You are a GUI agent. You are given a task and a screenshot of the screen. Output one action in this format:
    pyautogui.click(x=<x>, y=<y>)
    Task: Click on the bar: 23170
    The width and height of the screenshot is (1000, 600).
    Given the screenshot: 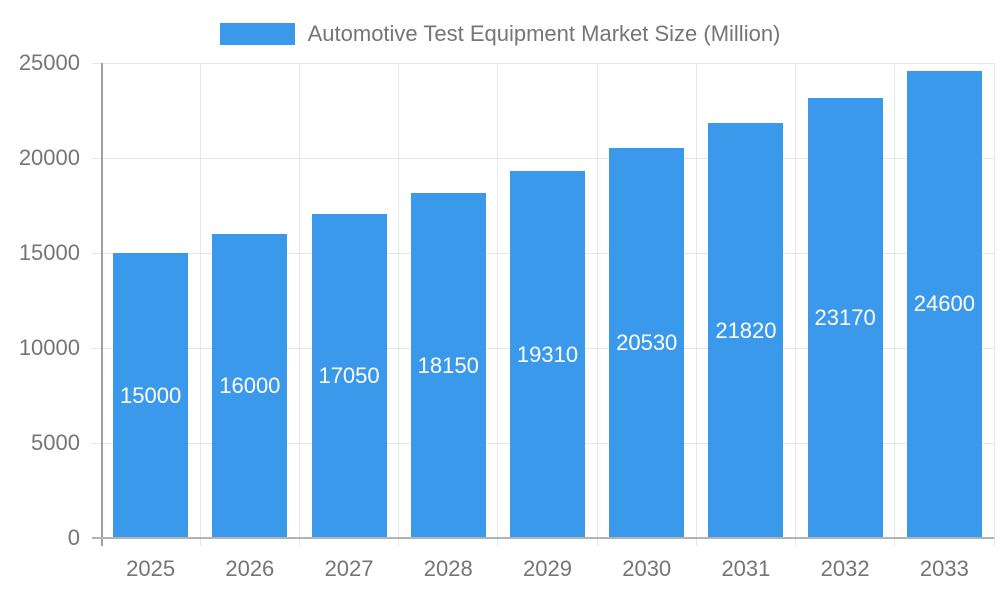 What is the action you would take?
    pyautogui.click(x=845, y=317)
    